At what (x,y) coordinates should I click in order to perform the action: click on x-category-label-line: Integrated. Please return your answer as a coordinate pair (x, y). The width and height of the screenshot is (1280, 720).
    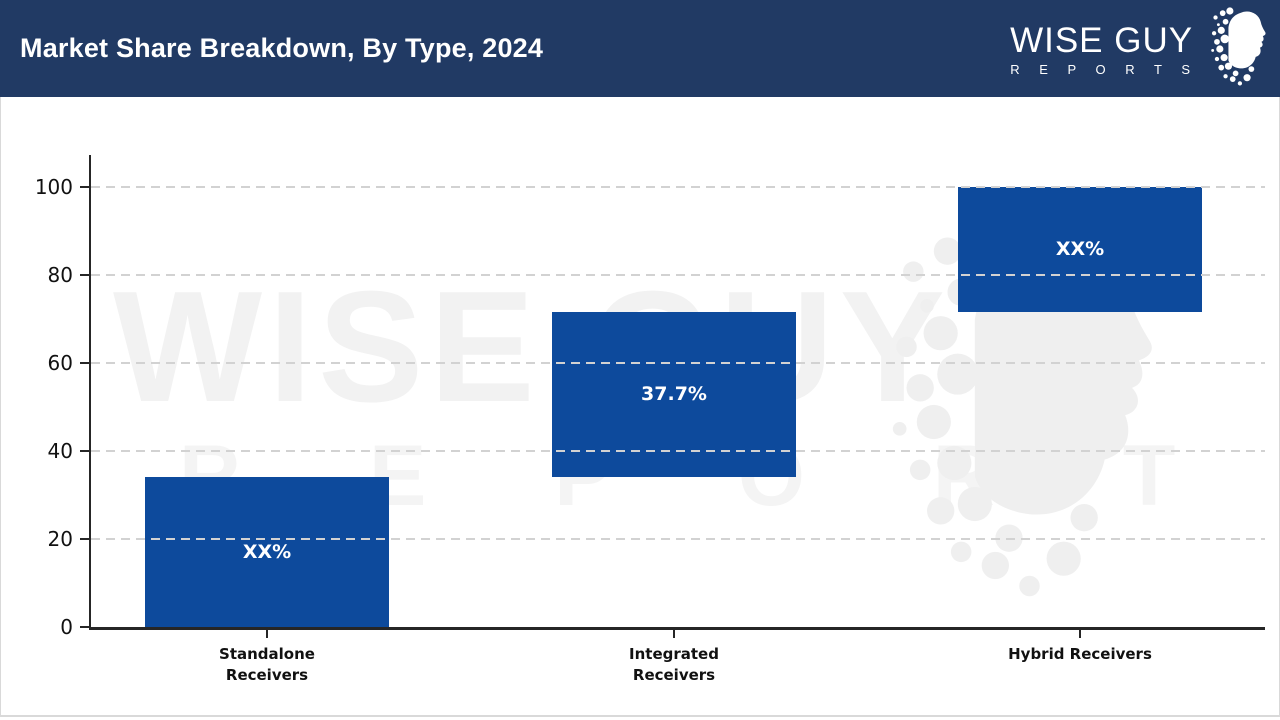
    Looking at the image, I should click on (674, 654).